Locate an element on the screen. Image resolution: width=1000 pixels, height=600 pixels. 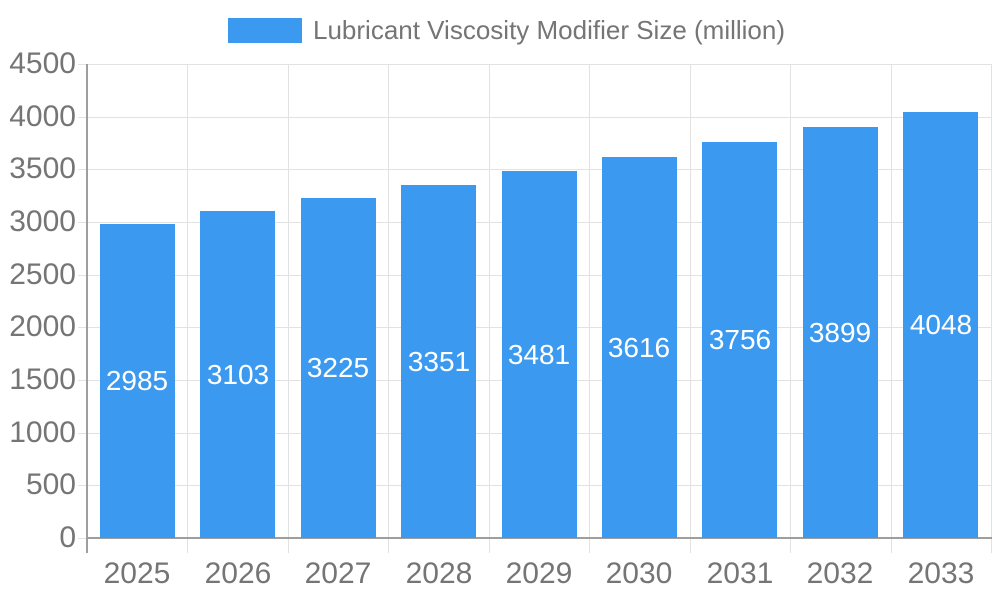
bar-value-label-2032: 3899 is located at coordinates (840, 332).